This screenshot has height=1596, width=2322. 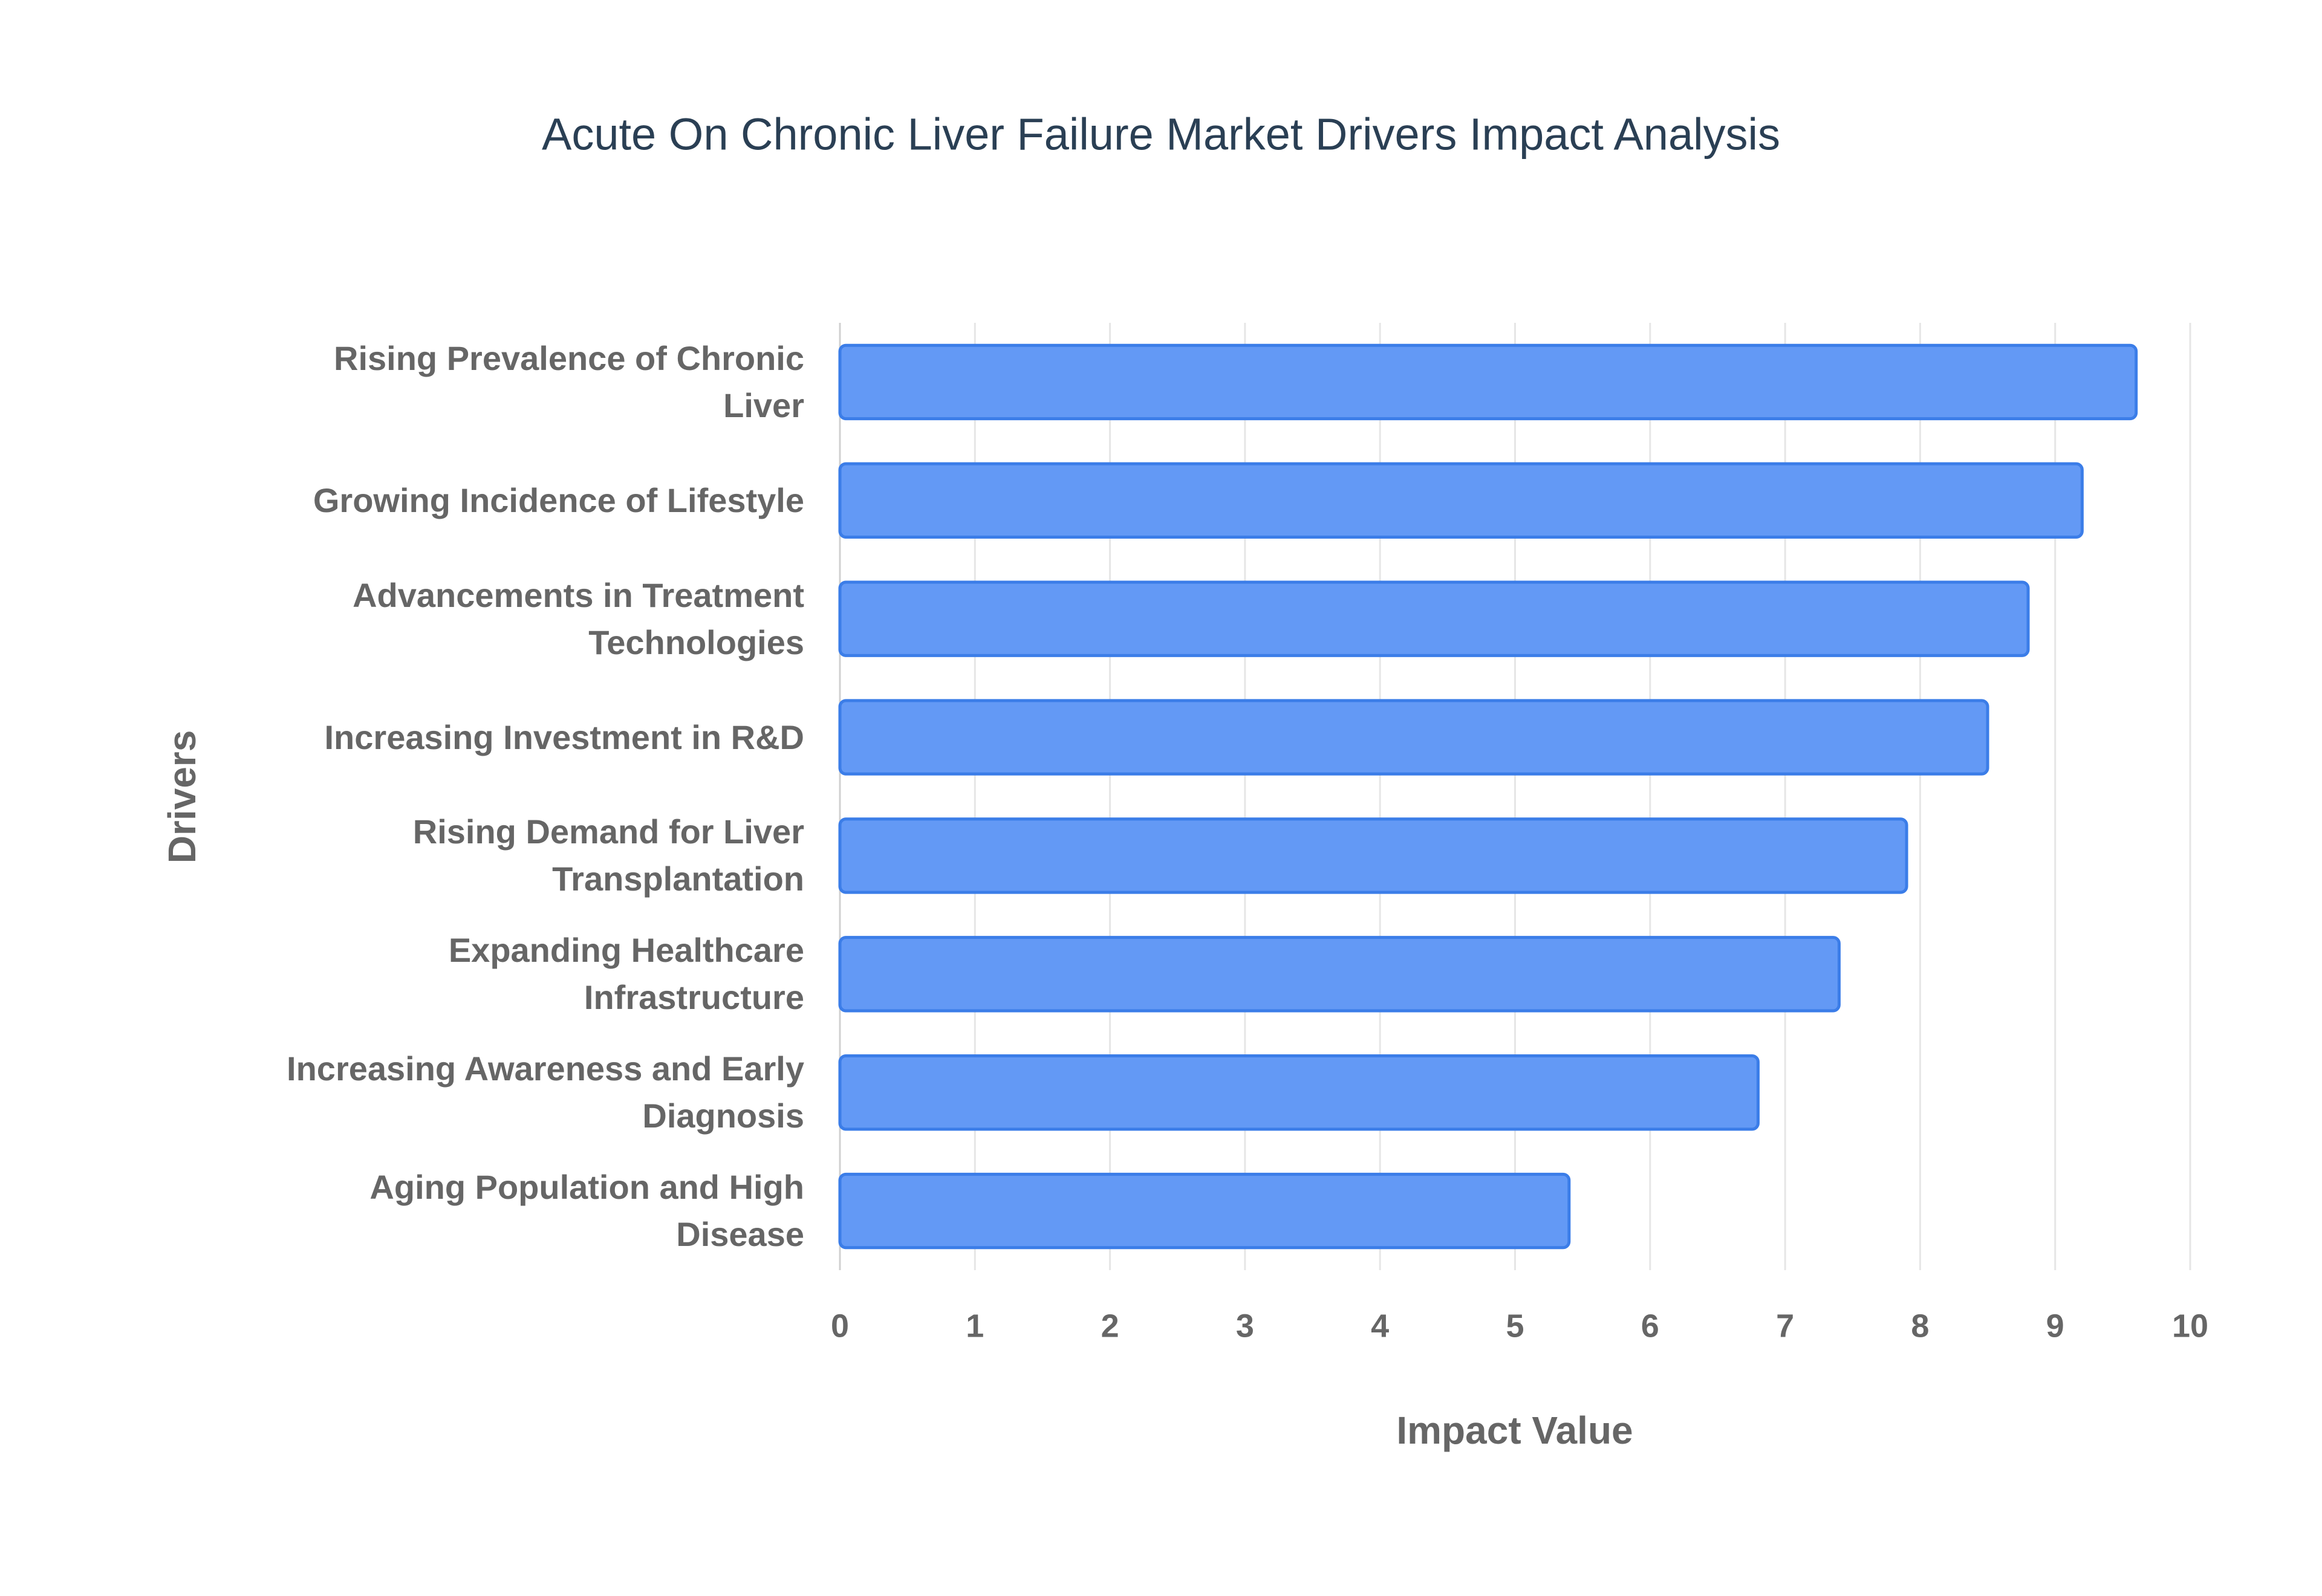 I want to click on x-tick-label: 9, so click(x=2055, y=1326).